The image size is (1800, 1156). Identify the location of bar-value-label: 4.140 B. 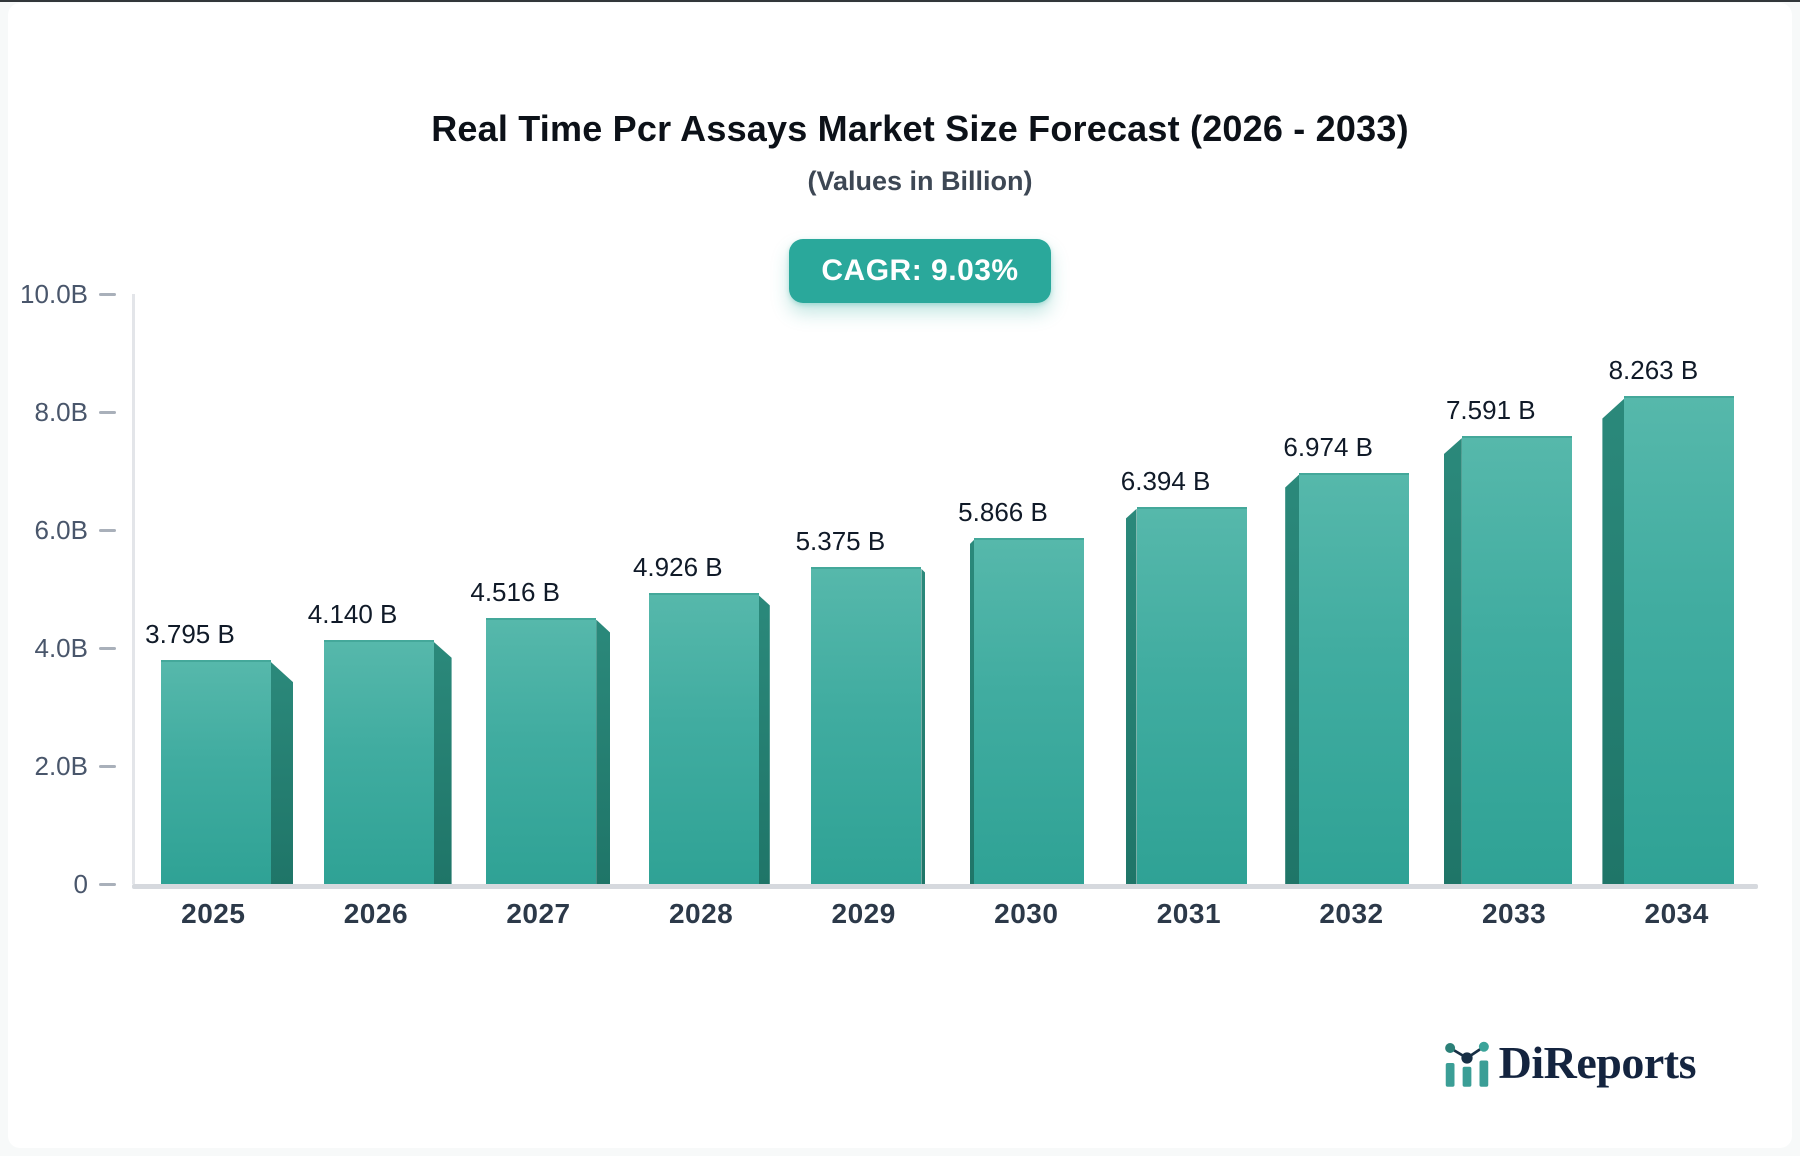
(352, 613).